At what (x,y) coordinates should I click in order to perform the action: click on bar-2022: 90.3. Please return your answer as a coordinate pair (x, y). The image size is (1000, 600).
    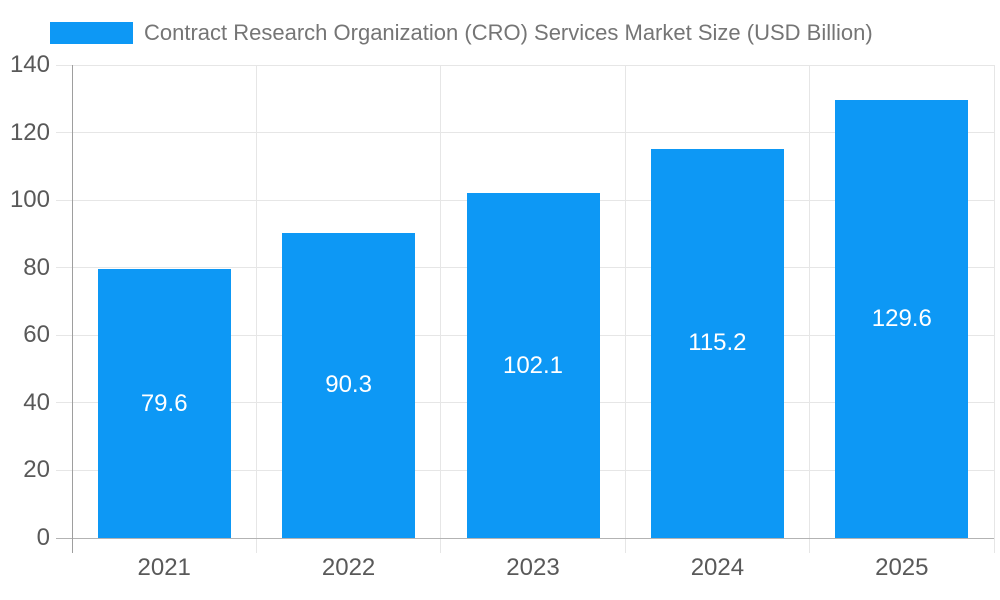
    Looking at the image, I should click on (349, 385).